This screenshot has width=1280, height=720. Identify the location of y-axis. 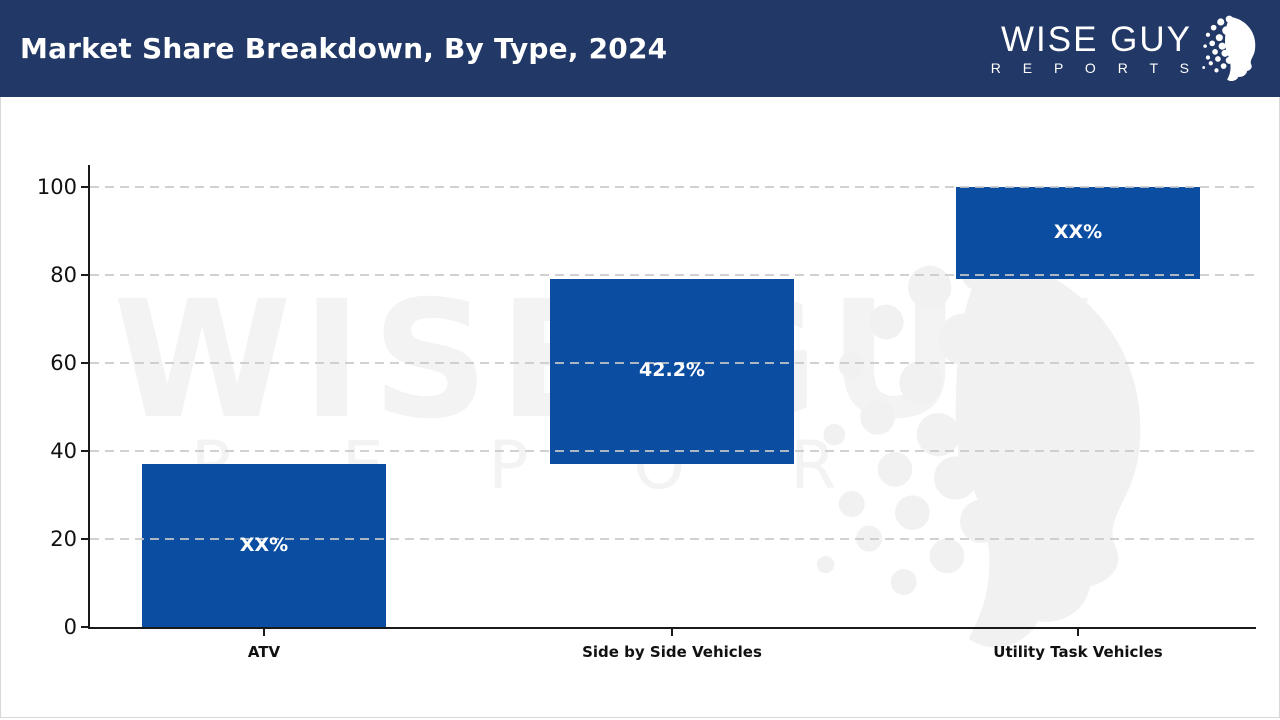
(89, 397).